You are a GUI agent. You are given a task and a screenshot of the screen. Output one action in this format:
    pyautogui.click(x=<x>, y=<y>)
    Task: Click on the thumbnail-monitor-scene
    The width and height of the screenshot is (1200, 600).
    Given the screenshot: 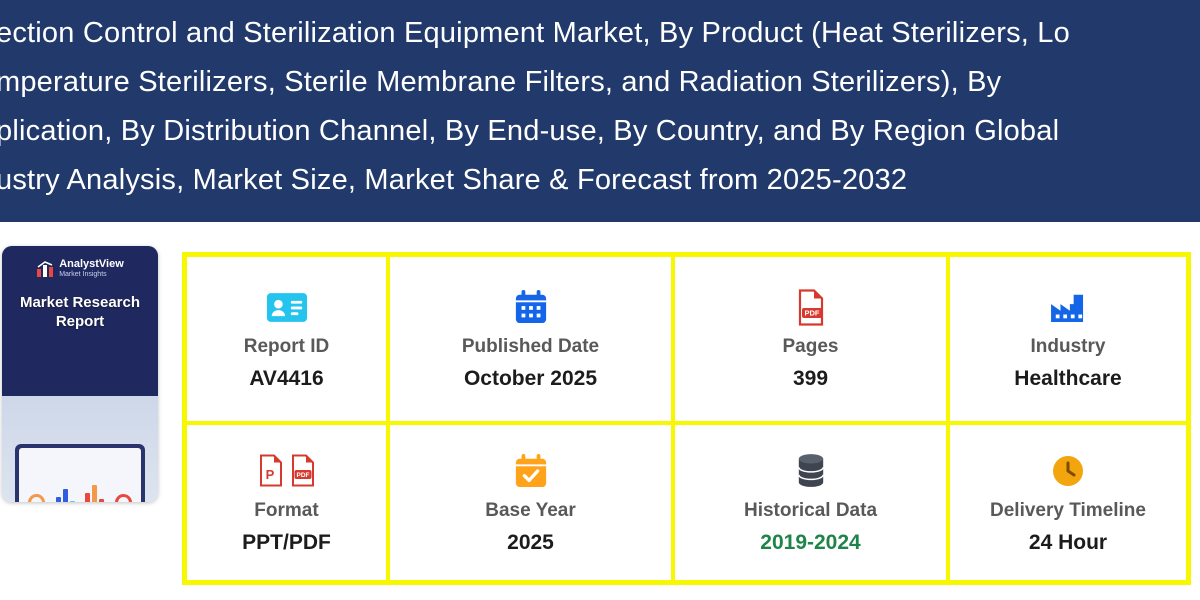 What is the action you would take?
    pyautogui.click(x=80, y=473)
    